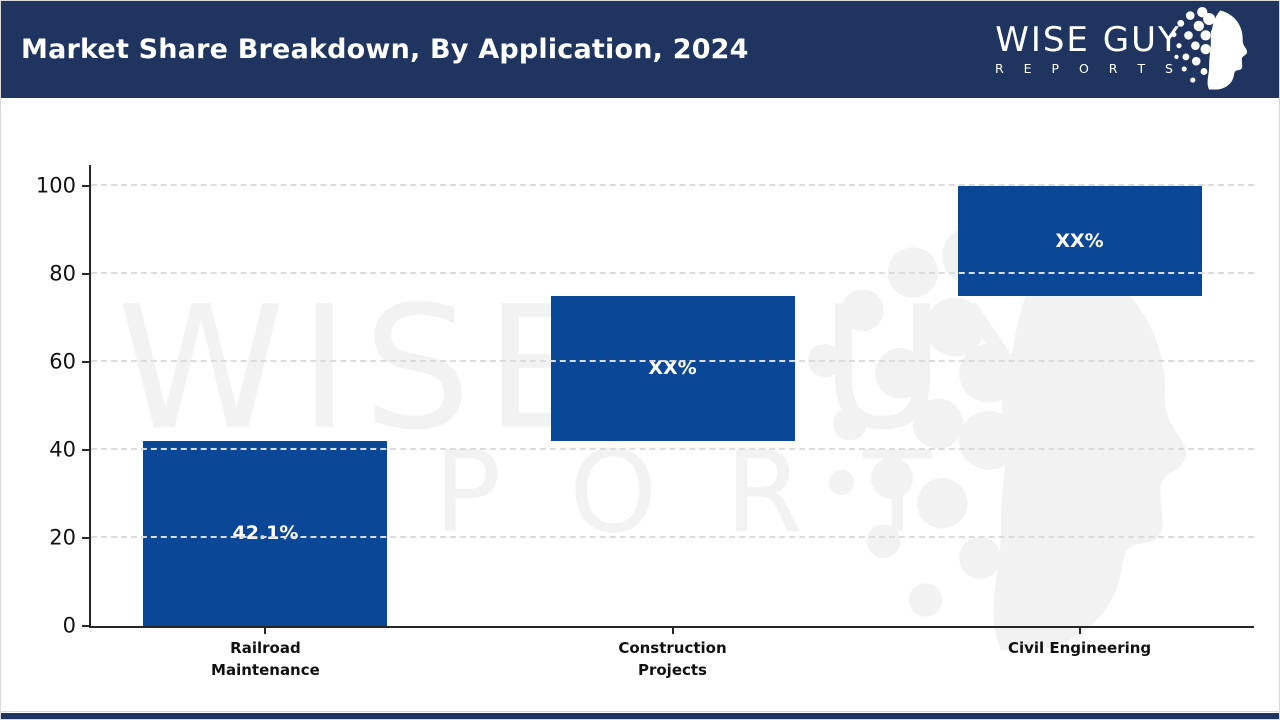 The height and width of the screenshot is (720, 1280). I want to click on category-label-line: Civil Engineering, so click(1079, 648).